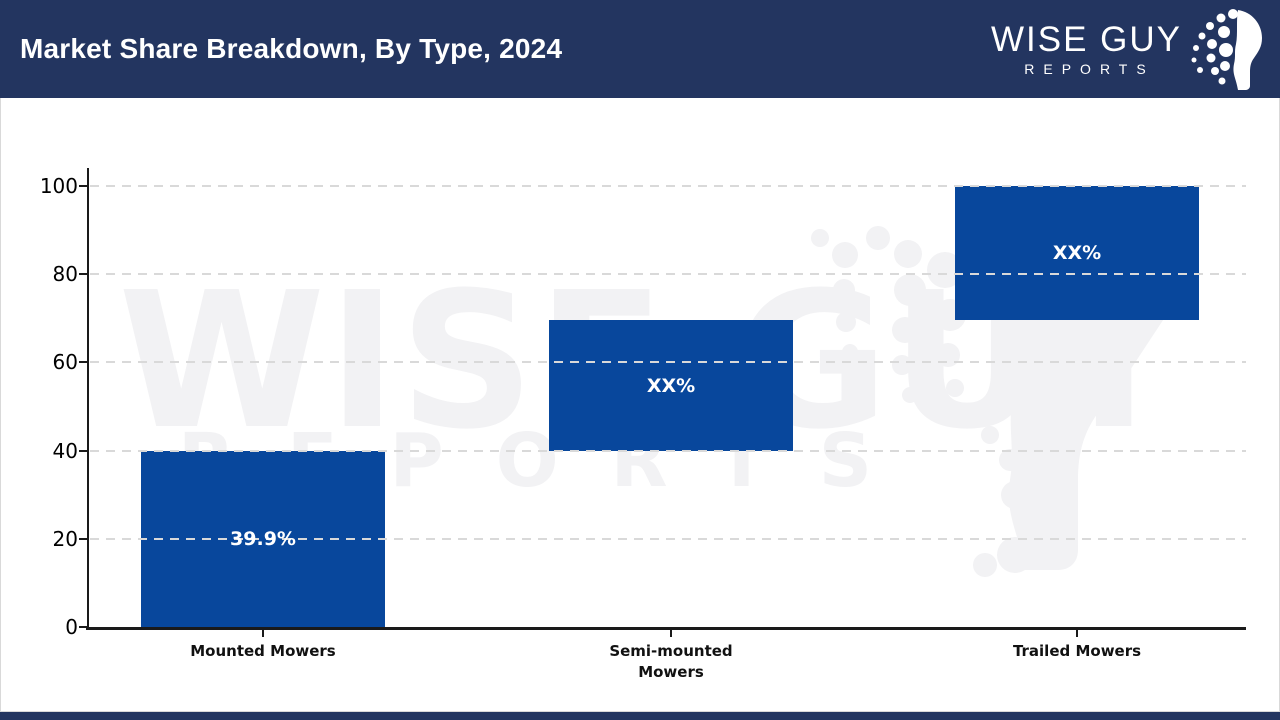 This screenshot has width=1280, height=720. What do you see at coordinates (71, 627) in the screenshot?
I see `y-tick-label: 0` at bounding box center [71, 627].